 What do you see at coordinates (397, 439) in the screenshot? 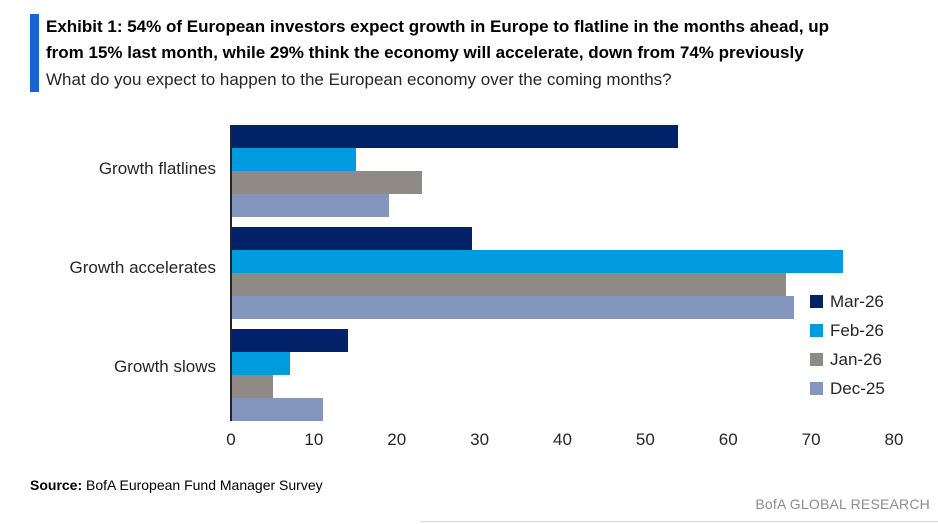
I see `x-tick-label-20: 20` at bounding box center [397, 439].